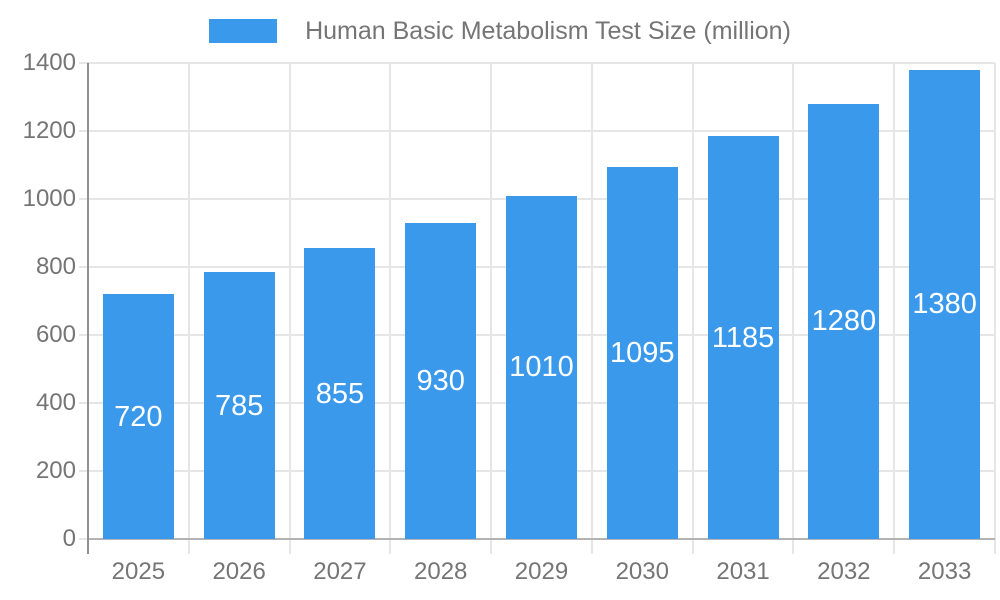  Describe the element at coordinates (55, 334) in the screenshot. I see `y-axis-tick-label: 600` at that location.